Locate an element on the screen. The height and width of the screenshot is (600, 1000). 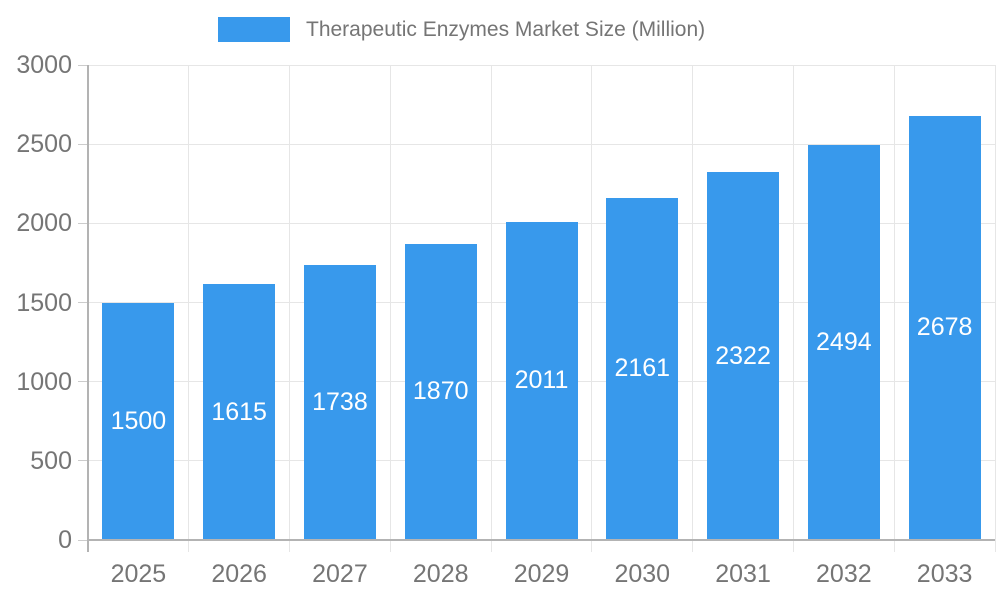
bar-value-label: 2494 is located at coordinates (844, 342).